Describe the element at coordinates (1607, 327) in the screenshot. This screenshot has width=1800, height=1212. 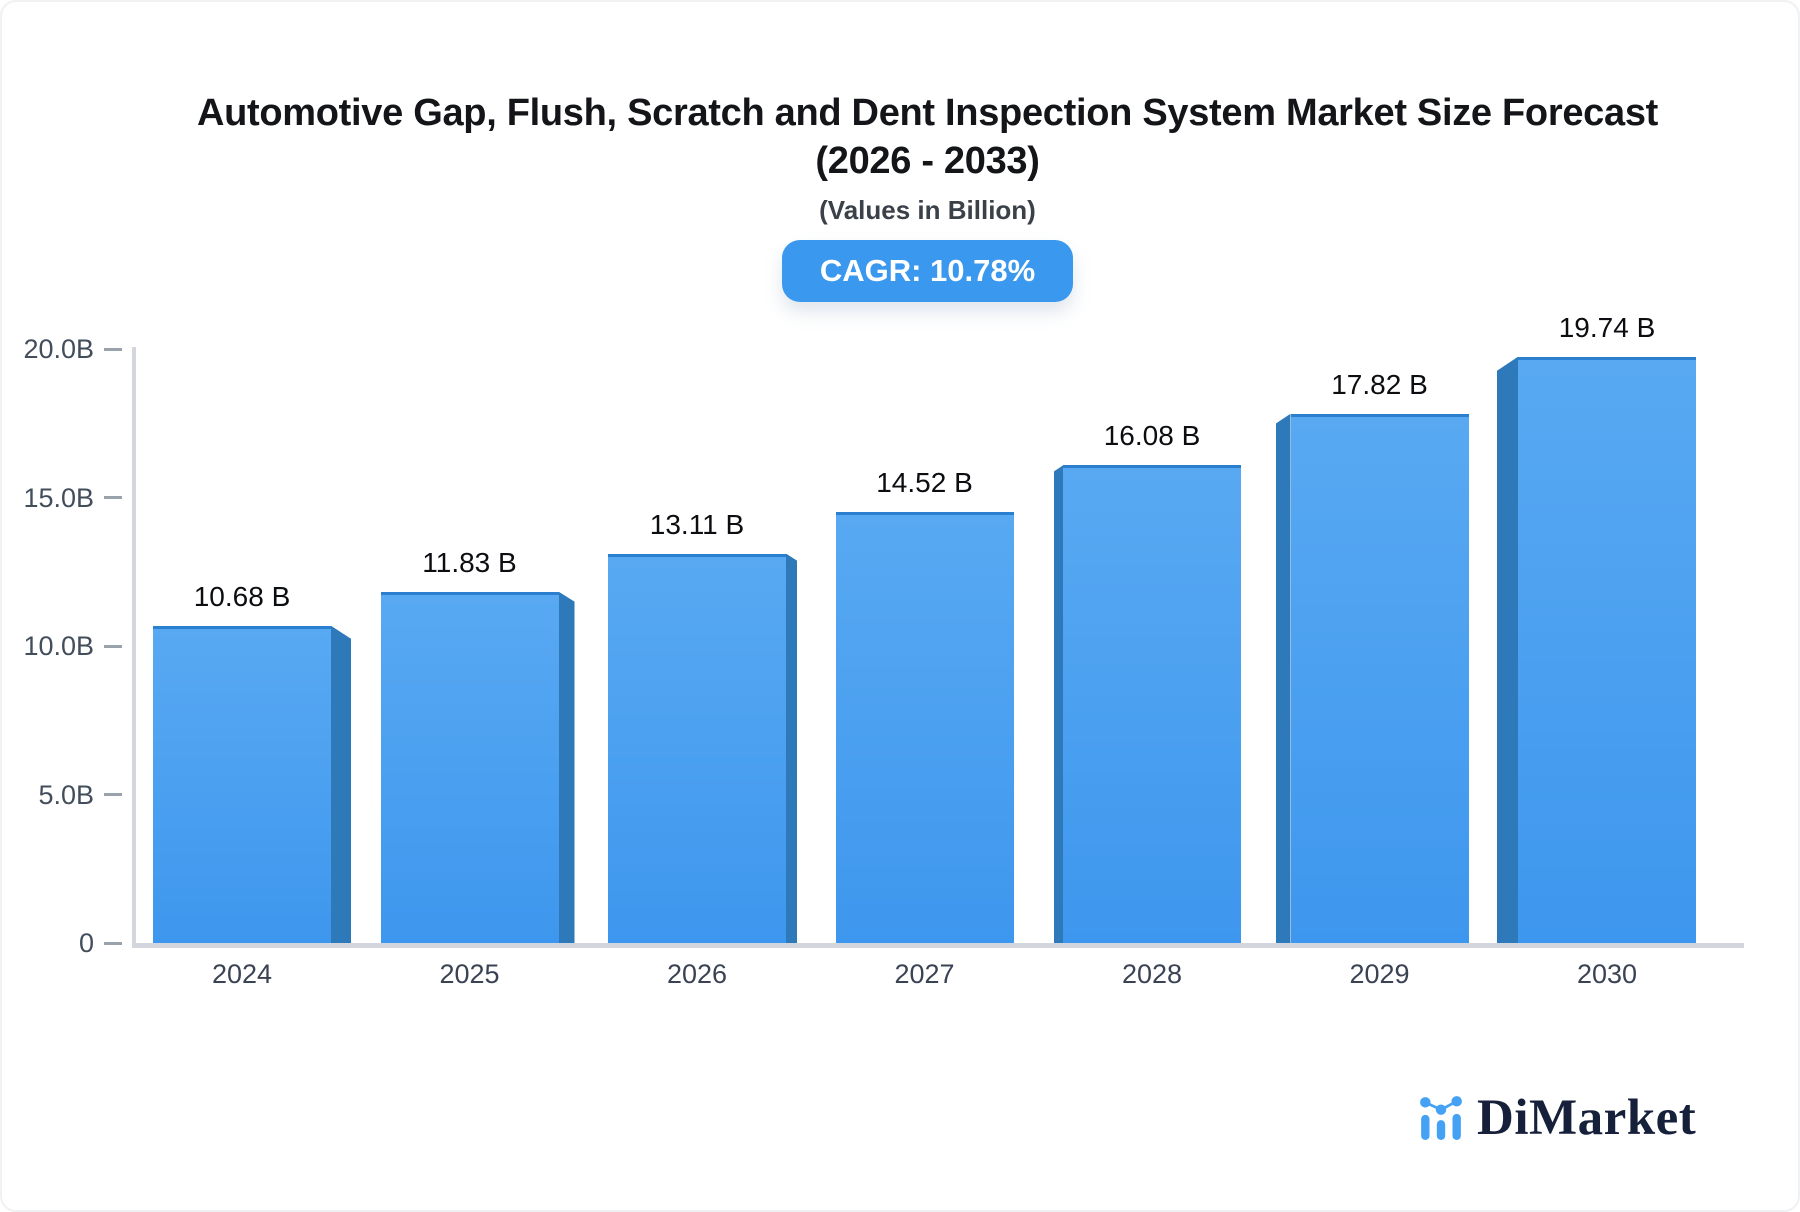
I see `bar-value-label: 19.74 B` at that location.